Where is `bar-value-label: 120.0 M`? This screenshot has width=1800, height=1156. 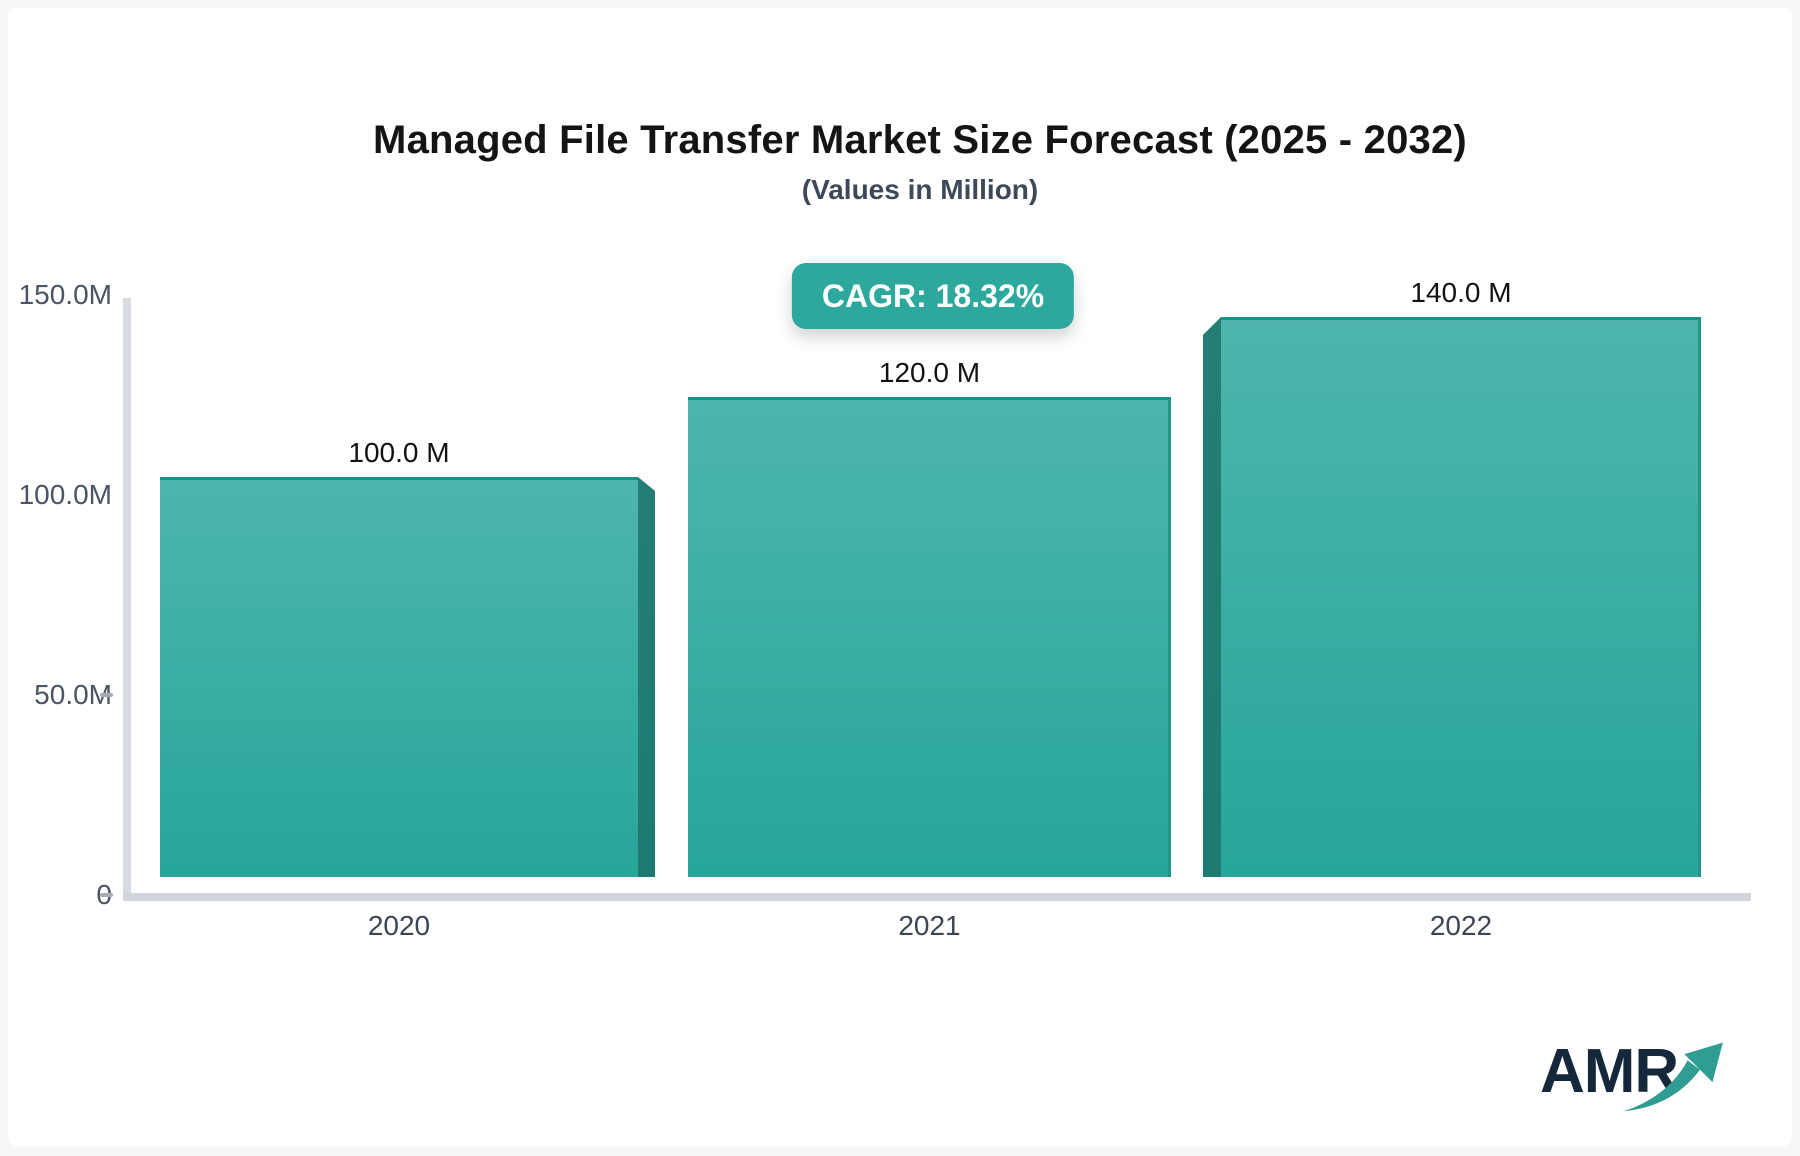 bar-value-label: 120.0 M is located at coordinates (929, 372).